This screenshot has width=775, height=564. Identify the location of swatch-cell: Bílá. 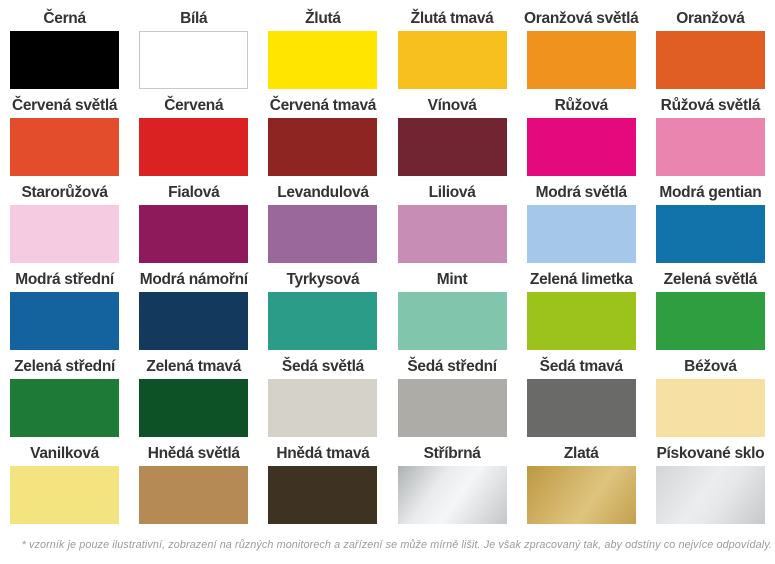
(193, 49).